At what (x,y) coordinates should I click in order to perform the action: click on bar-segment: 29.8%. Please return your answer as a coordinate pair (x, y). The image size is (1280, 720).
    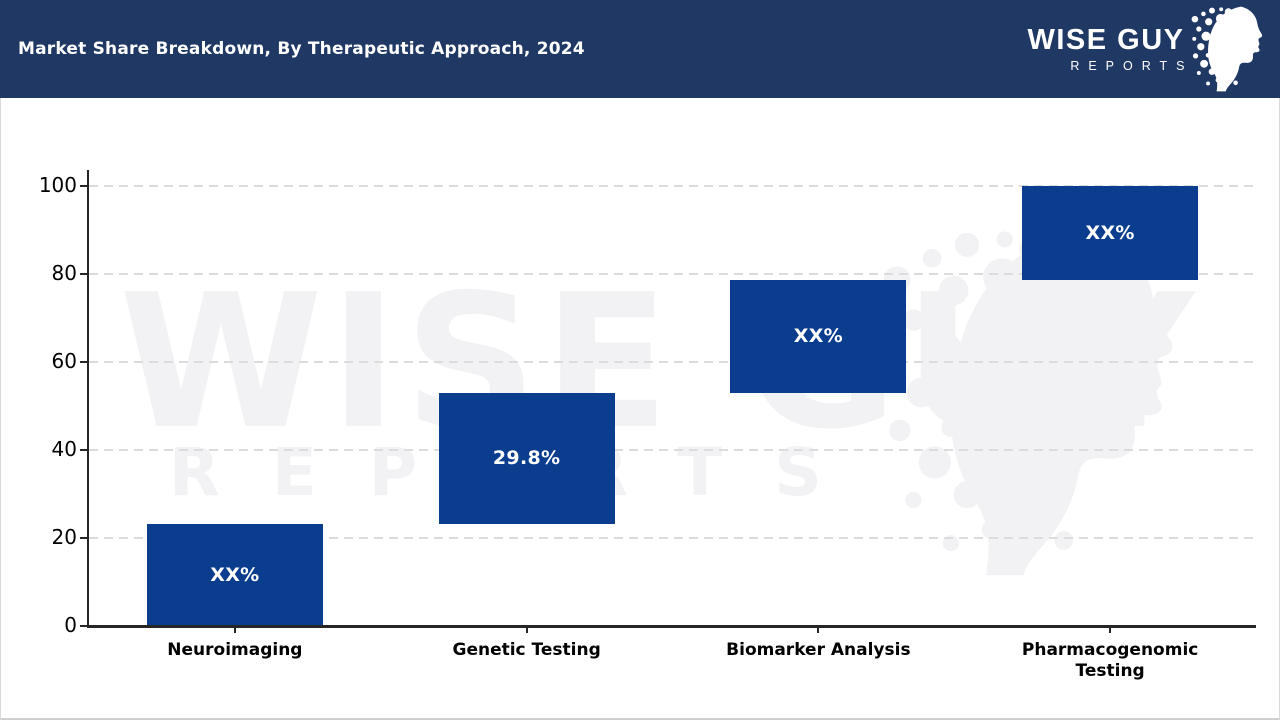
    Looking at the image, I should click on (526, 458).